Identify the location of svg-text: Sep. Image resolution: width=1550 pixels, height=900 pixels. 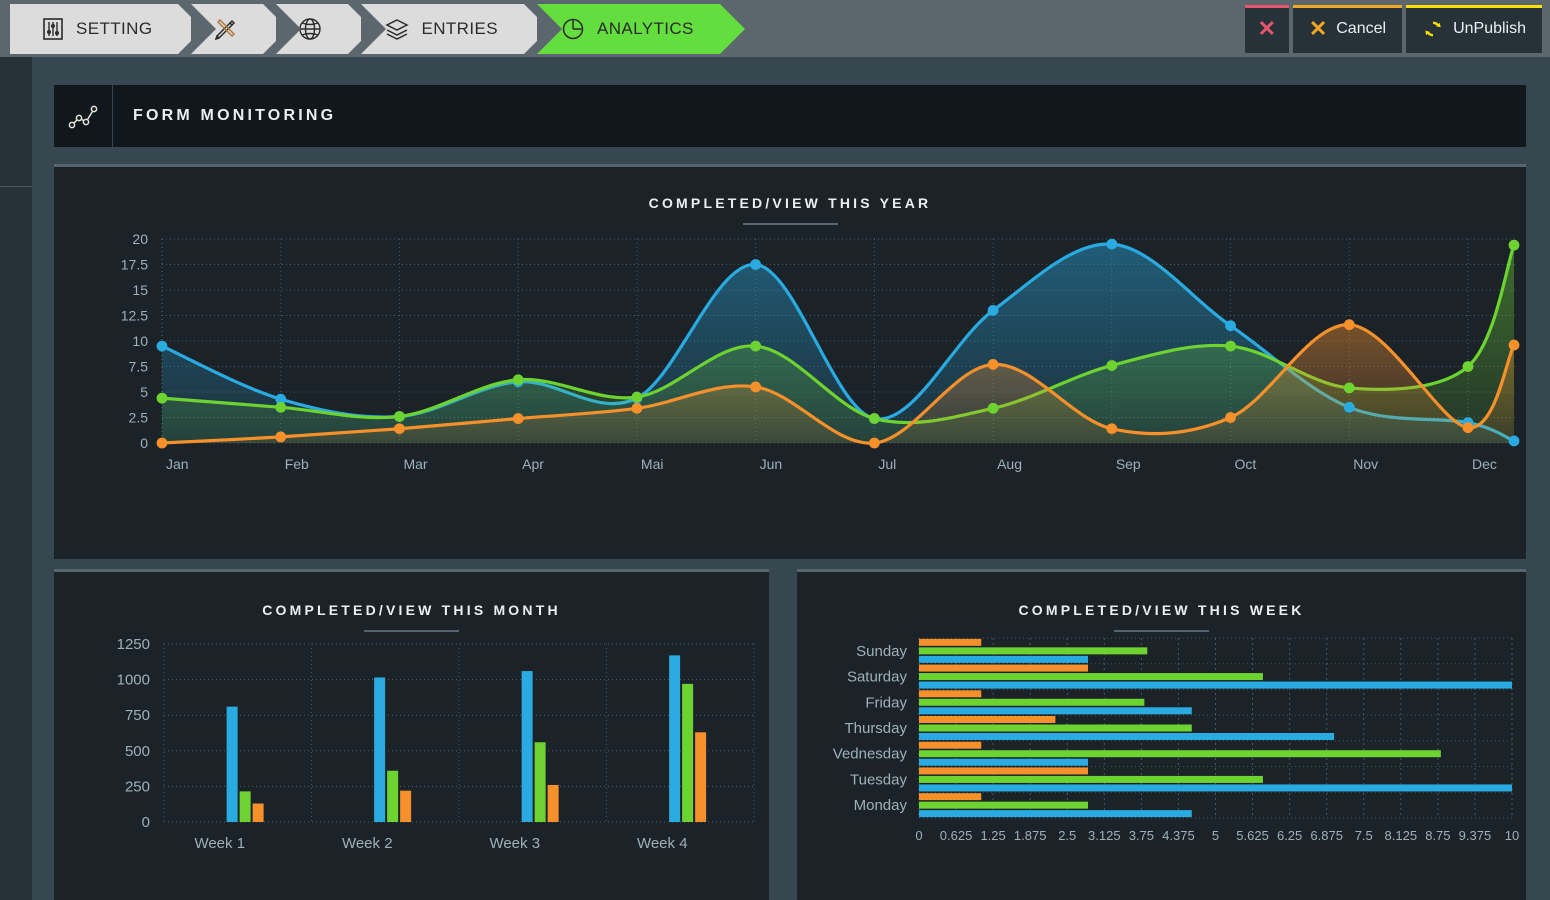
(1128, 464).